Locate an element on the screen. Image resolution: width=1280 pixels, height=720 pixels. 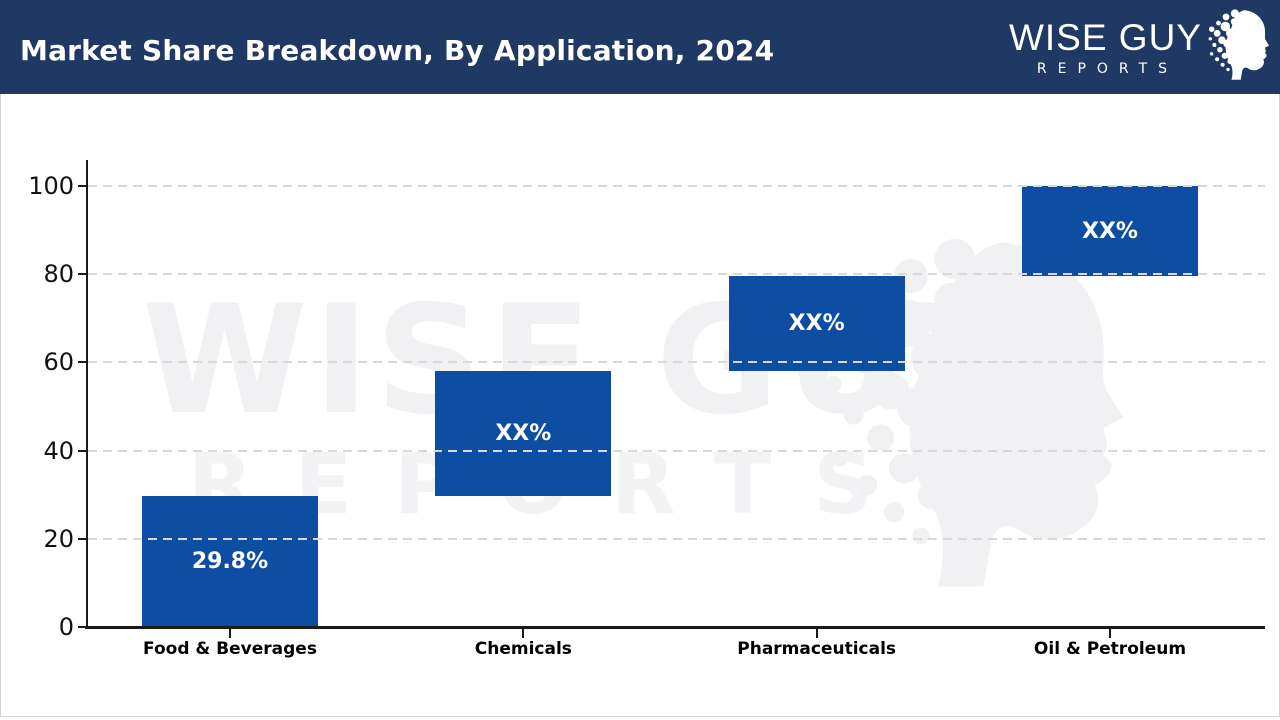
bar-oil-petroleum: XX% is located at coordinates (1109, 231).